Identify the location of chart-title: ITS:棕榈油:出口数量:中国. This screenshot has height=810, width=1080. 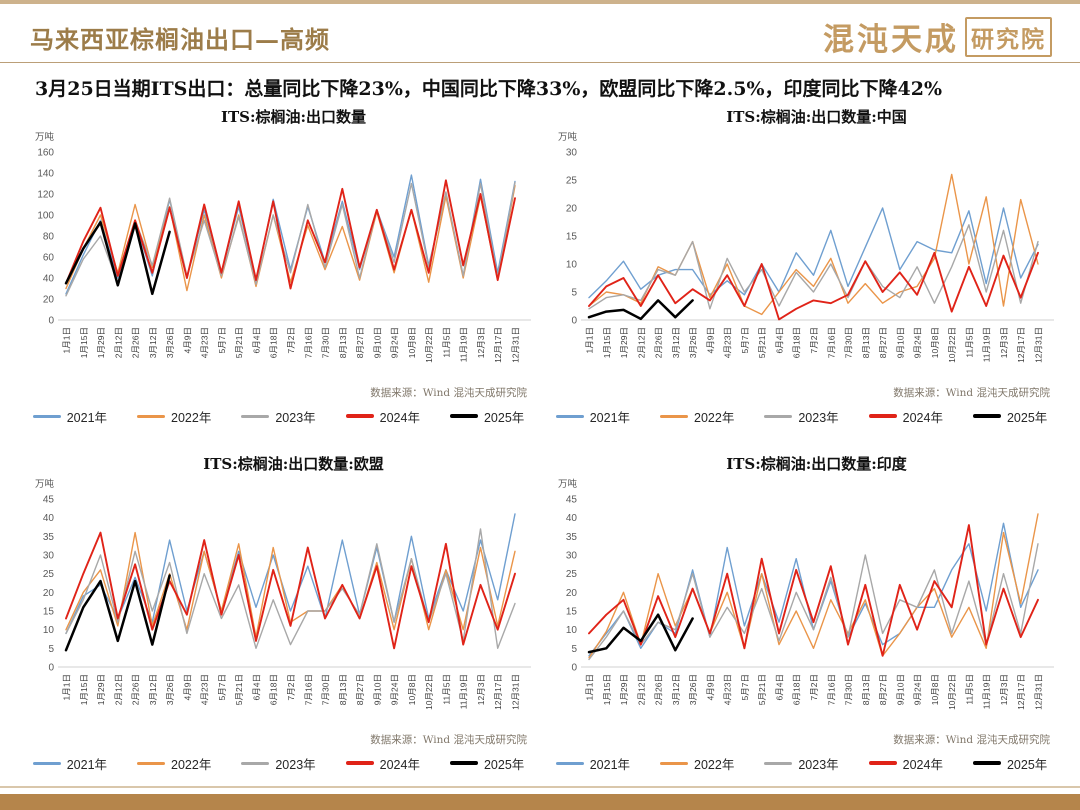
(816, 117).